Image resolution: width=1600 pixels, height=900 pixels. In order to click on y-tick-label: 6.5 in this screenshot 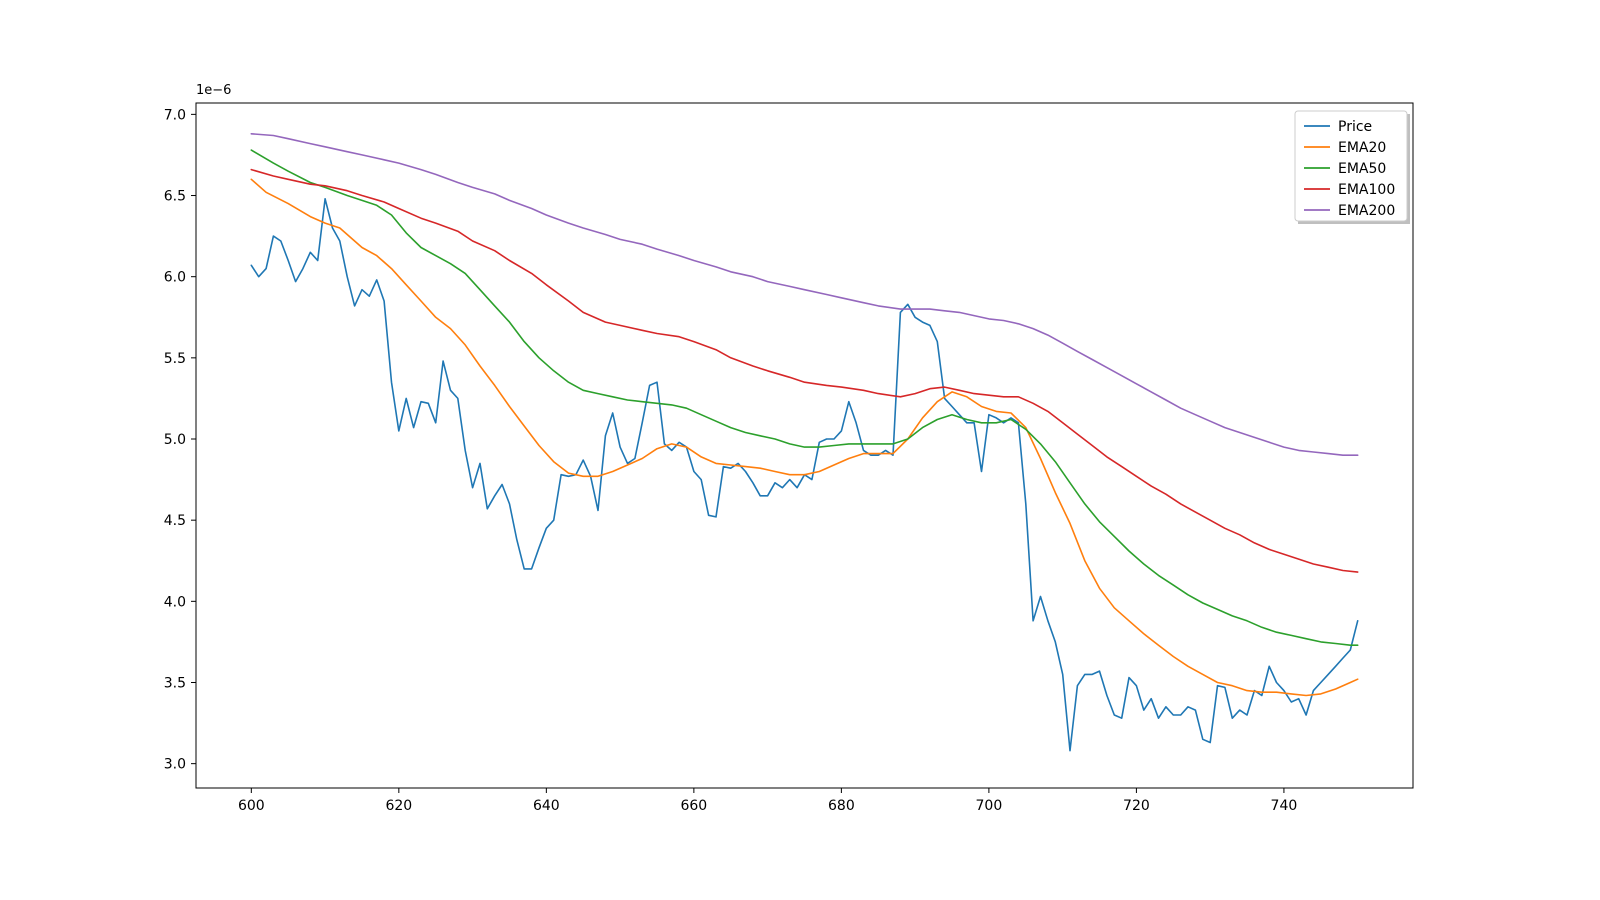, I will do `click(175, 197)`.